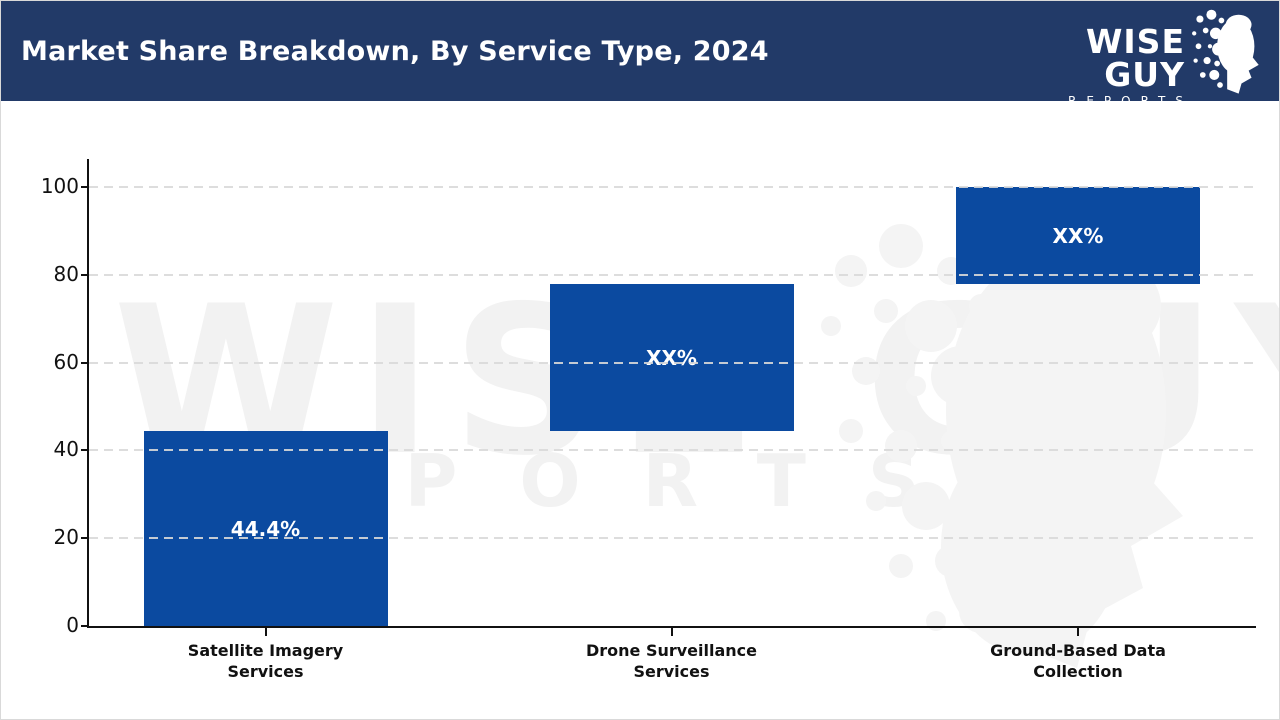  I want to click on x-category-label-line: Drone Surveillance, so click(671, 650).